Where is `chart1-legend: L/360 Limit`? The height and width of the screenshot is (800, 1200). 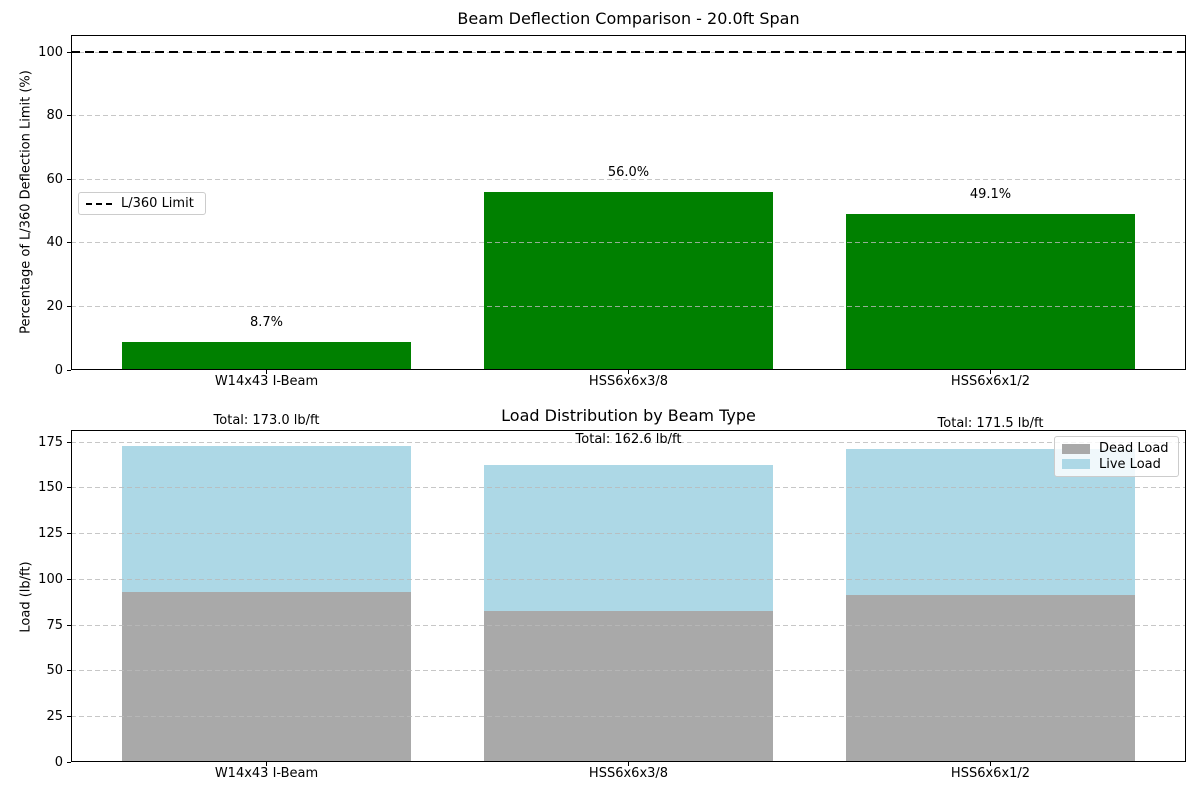
chart1-legend: L/360 Limit is located at coordinates (142, 203).